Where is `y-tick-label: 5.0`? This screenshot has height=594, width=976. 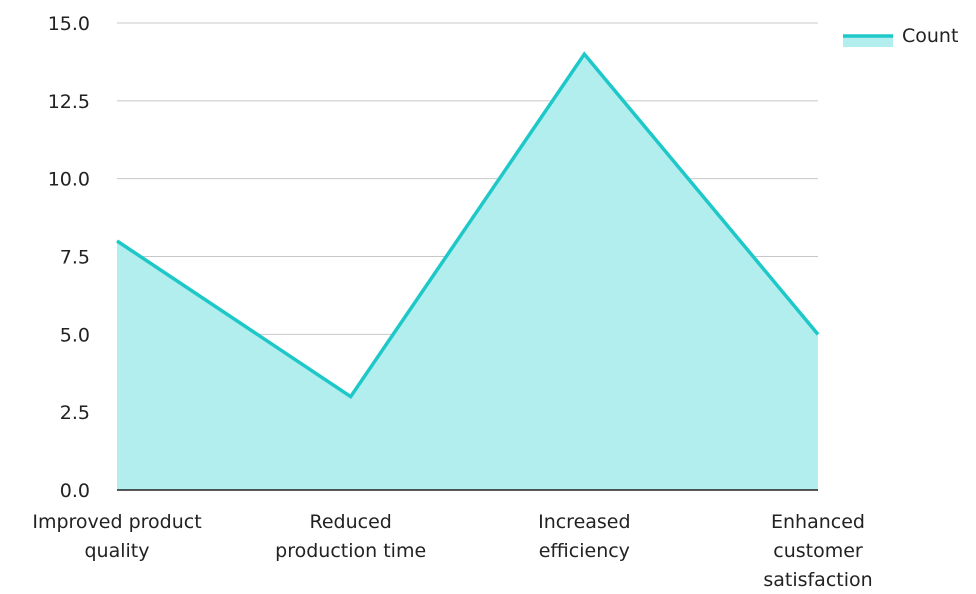
y-tick-label: 5.0 is located at coordinates (75, 335).